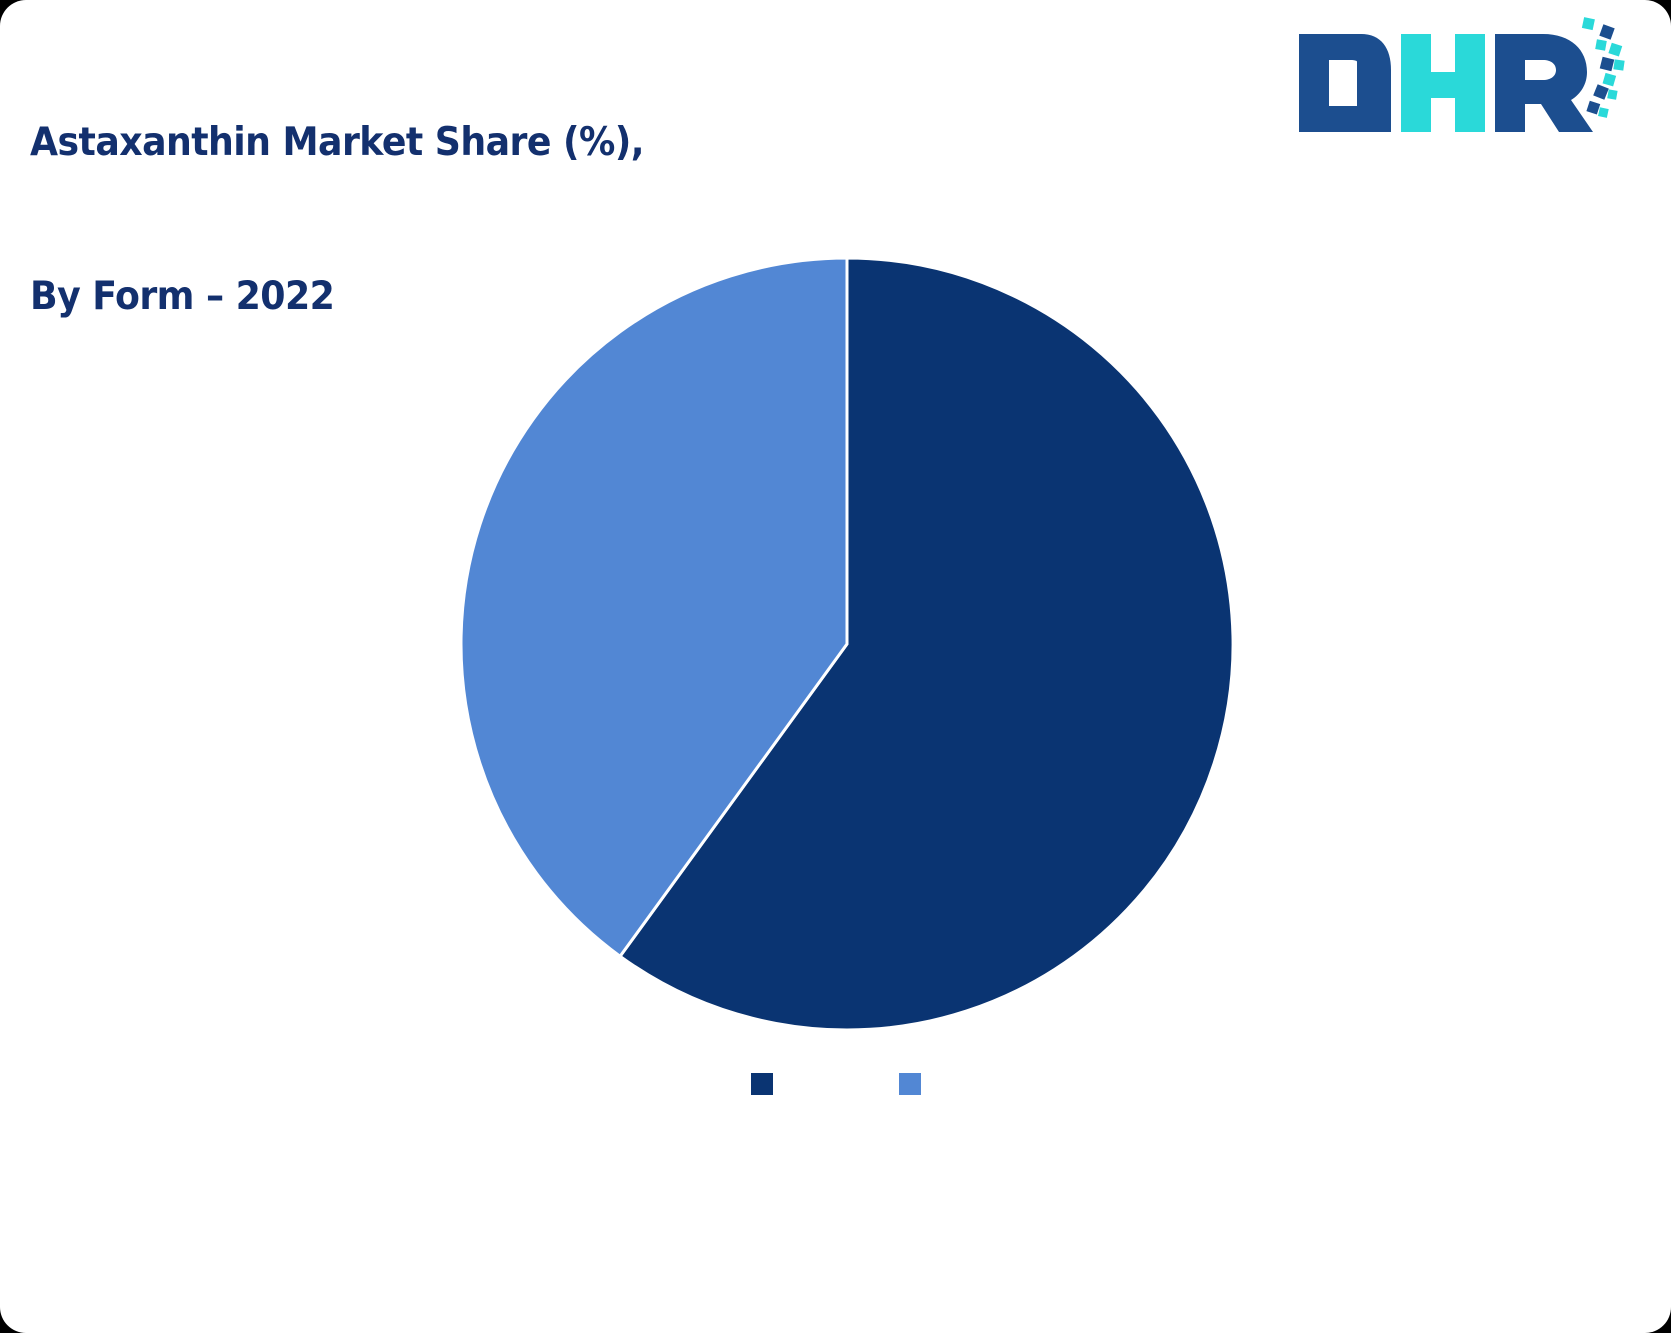 This screenshot has width=1671, height=1333. I want to click on title-line-2: By Form – 2022, so click(182, 297).